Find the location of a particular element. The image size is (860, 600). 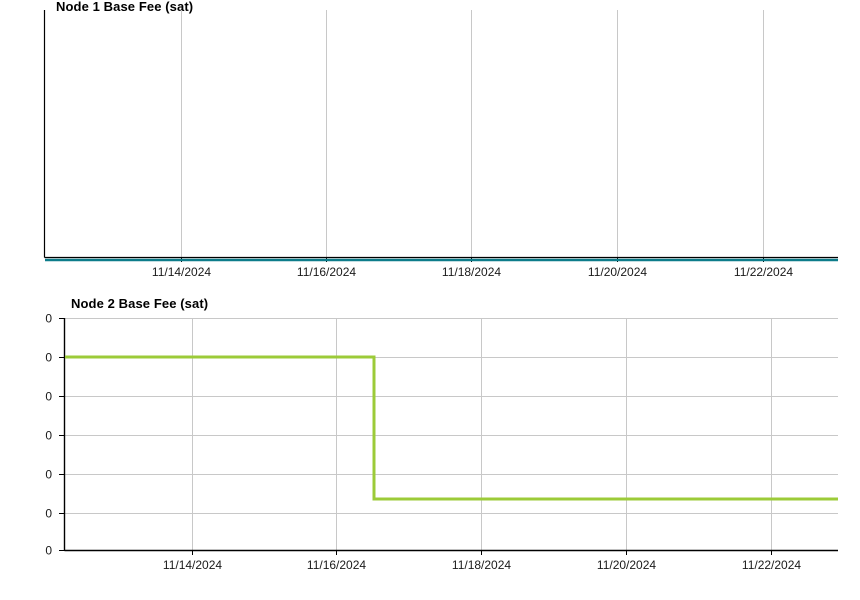

chart-title-node1: Node 1 Base Fee (sat) is located at coordinates (125, 7).